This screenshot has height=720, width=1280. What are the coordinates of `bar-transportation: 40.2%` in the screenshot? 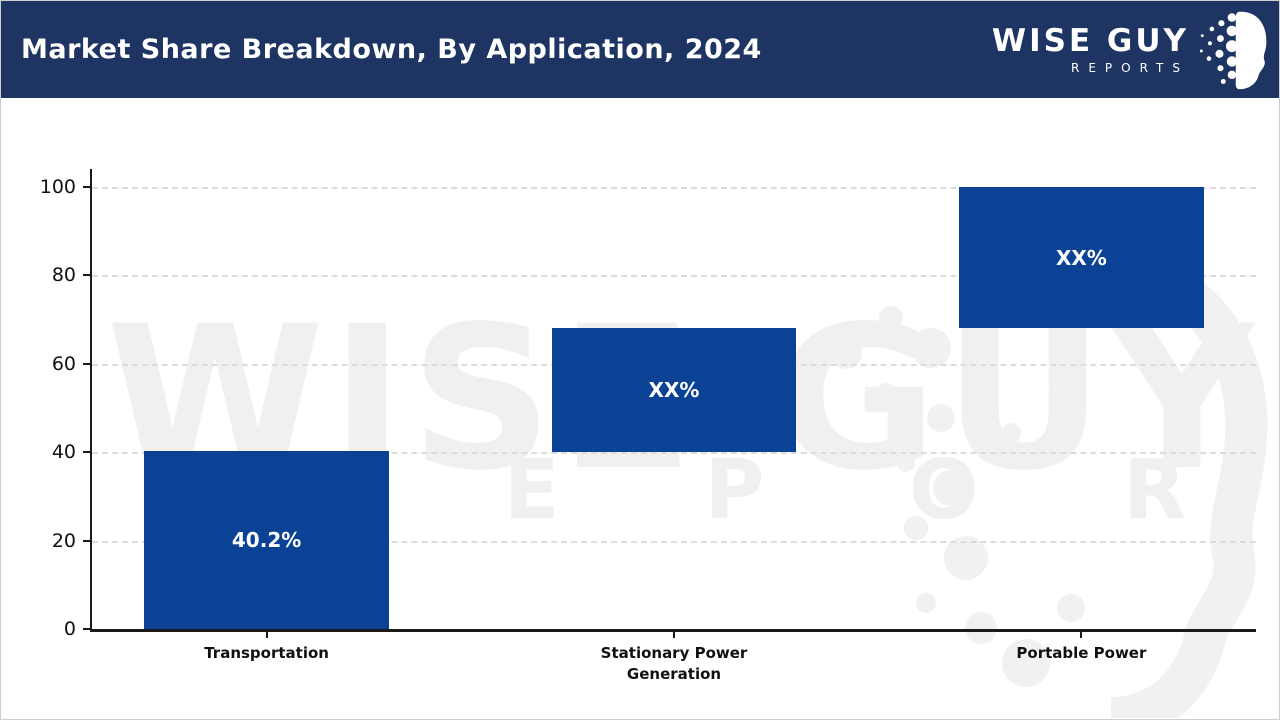 It's located at (266, 540).